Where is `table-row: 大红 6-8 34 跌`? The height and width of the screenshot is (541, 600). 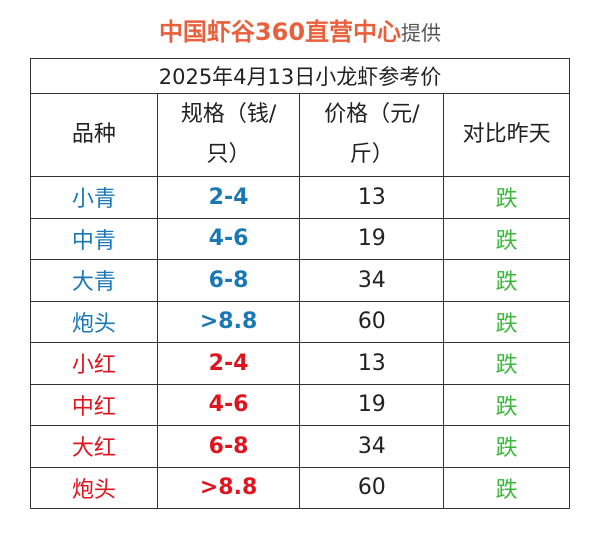 table-row: 大红 6-8 34 跌 is located at coordinates (300, 446).